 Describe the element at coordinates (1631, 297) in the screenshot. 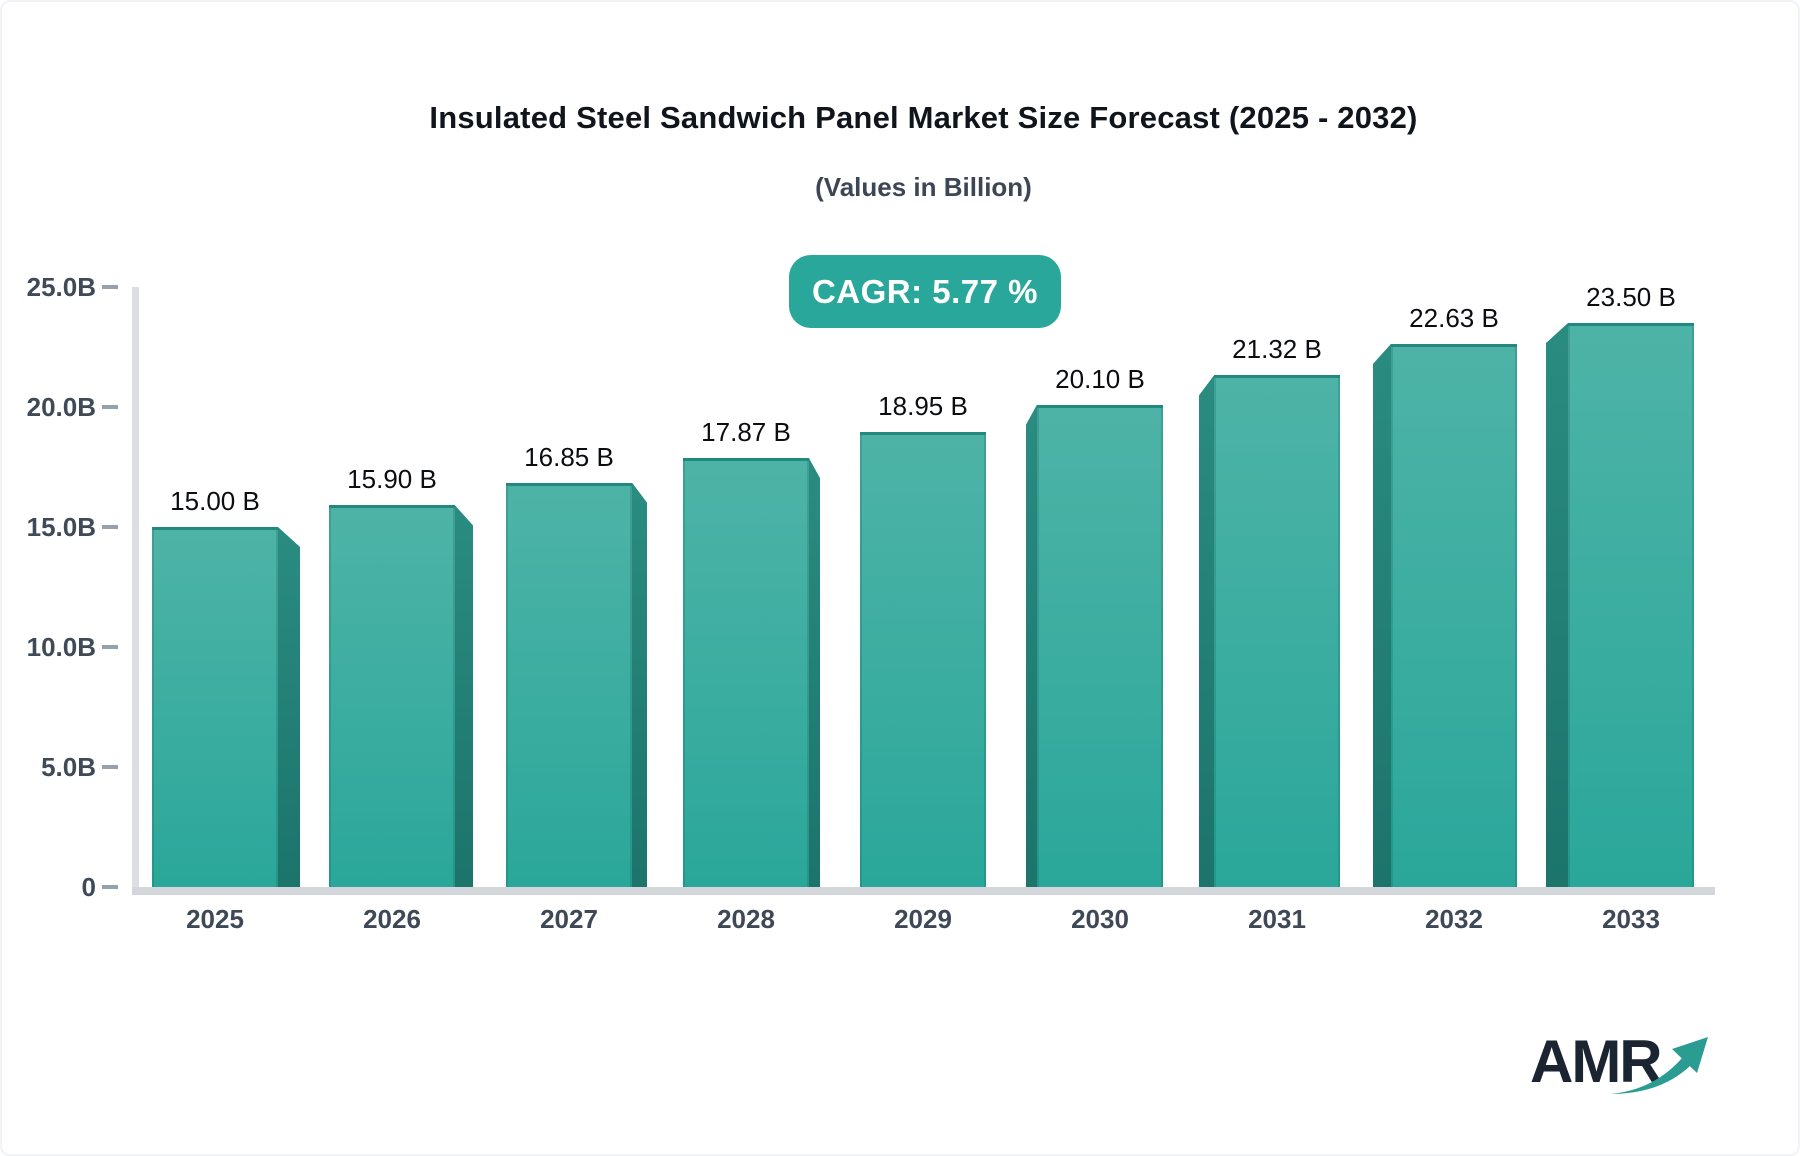

I see `bar-value-label: 23.50 B` at that location.